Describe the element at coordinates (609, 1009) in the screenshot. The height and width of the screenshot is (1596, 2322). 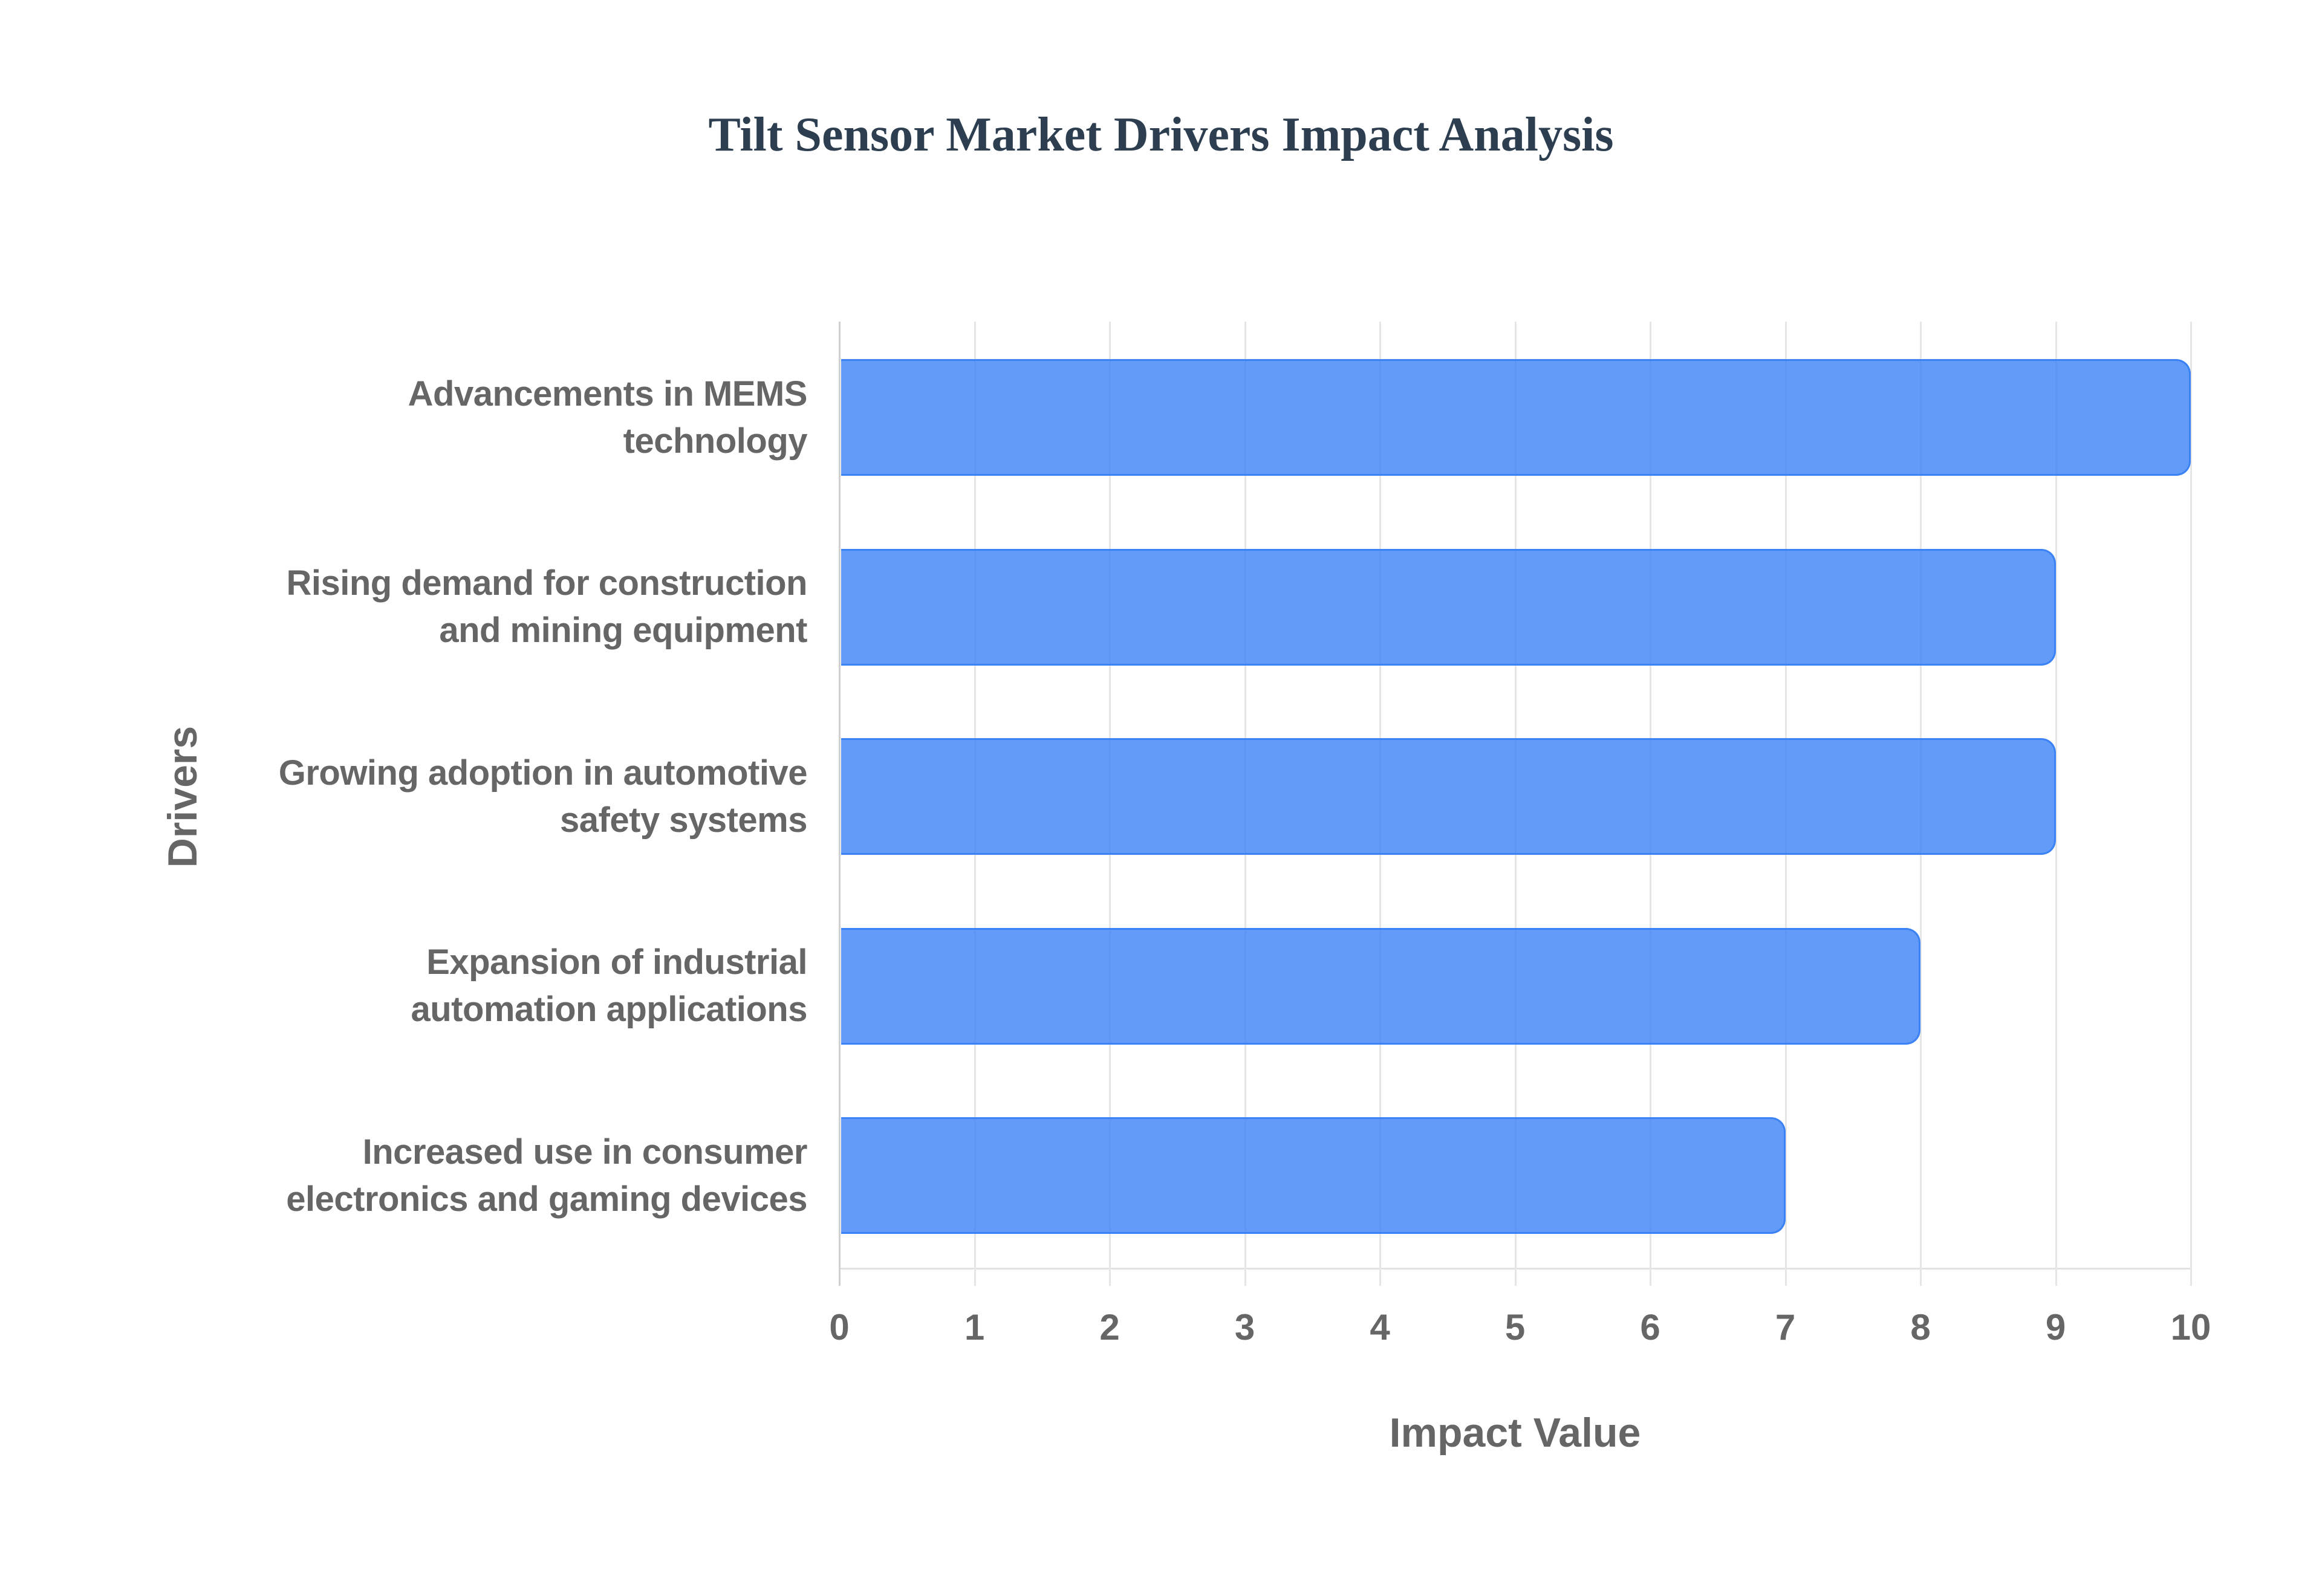
I see `category-label-line: automation applications` at that location.